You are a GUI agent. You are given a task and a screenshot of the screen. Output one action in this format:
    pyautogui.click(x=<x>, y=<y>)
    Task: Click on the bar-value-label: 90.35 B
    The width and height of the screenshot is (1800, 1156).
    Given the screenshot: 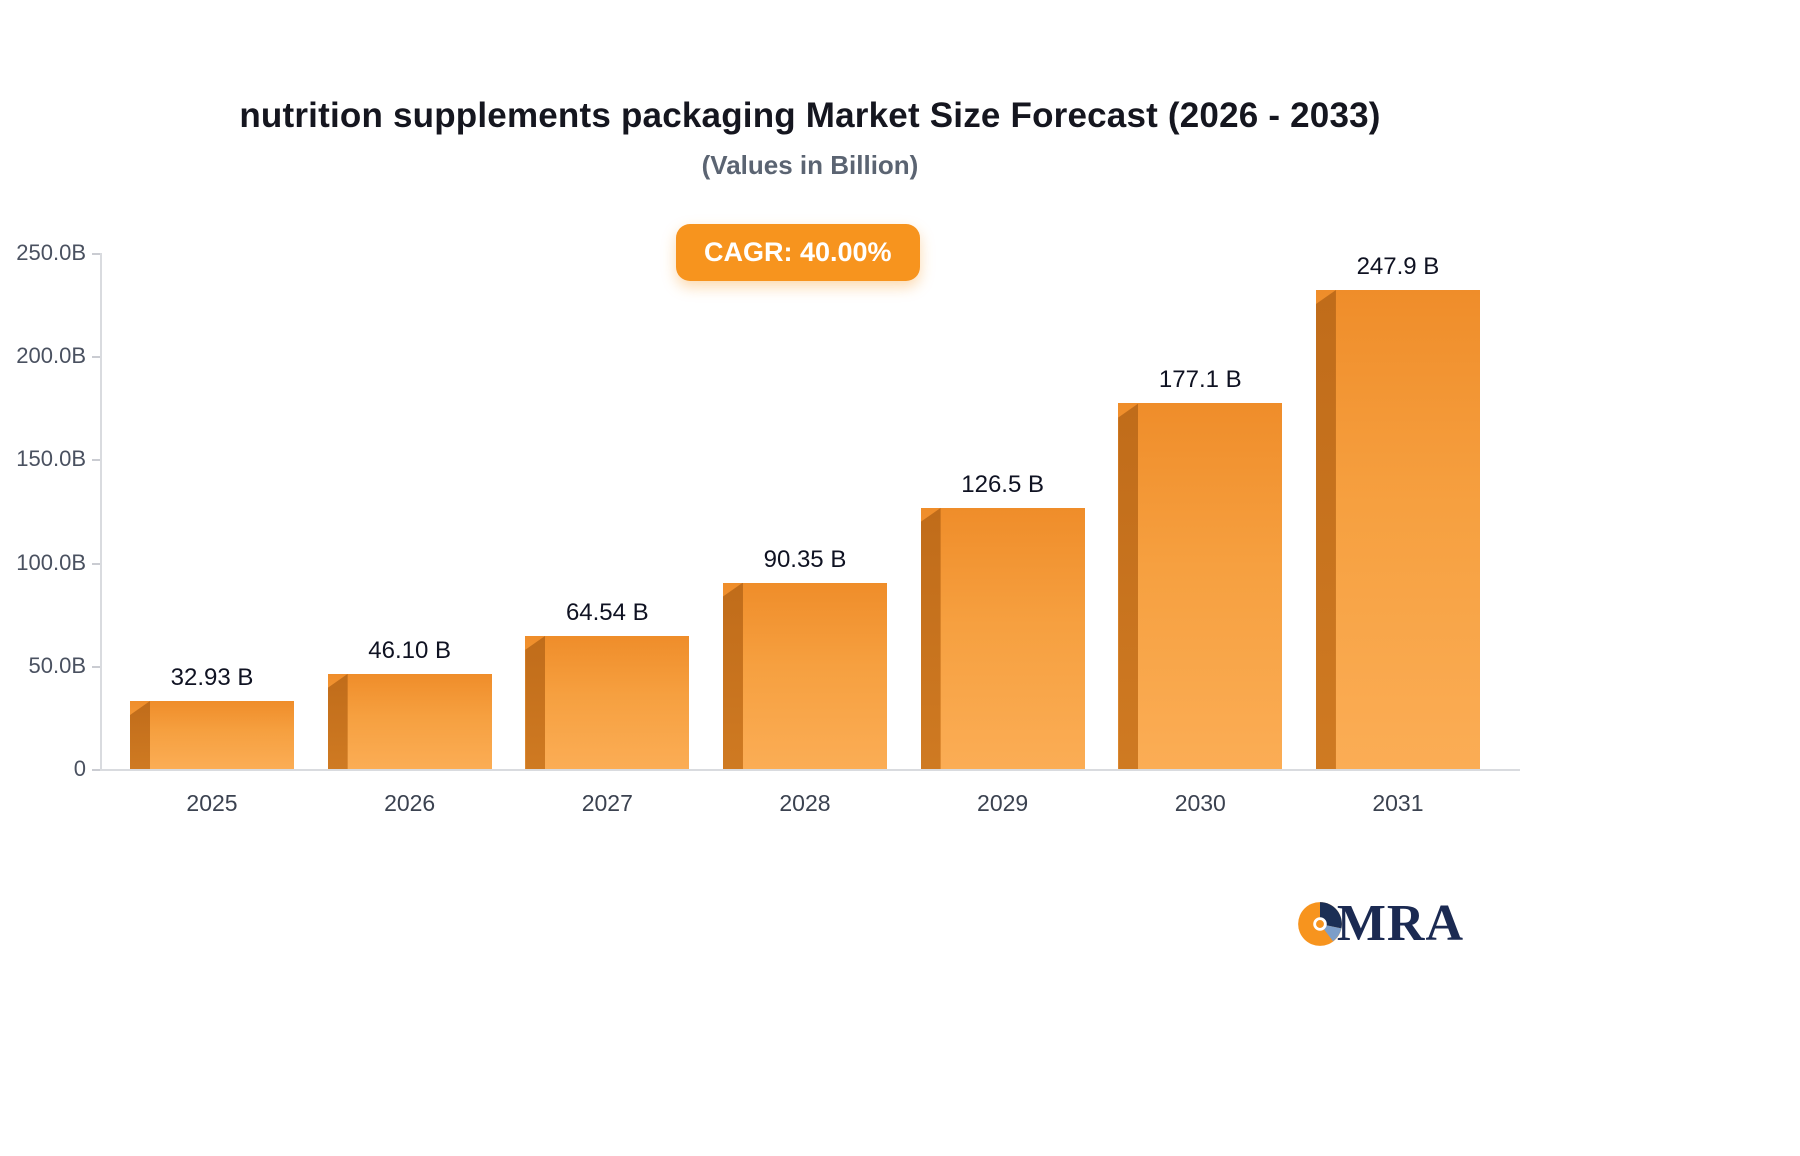 What is the action you would take?
    pyautogui.click(x=805, y=559)
    